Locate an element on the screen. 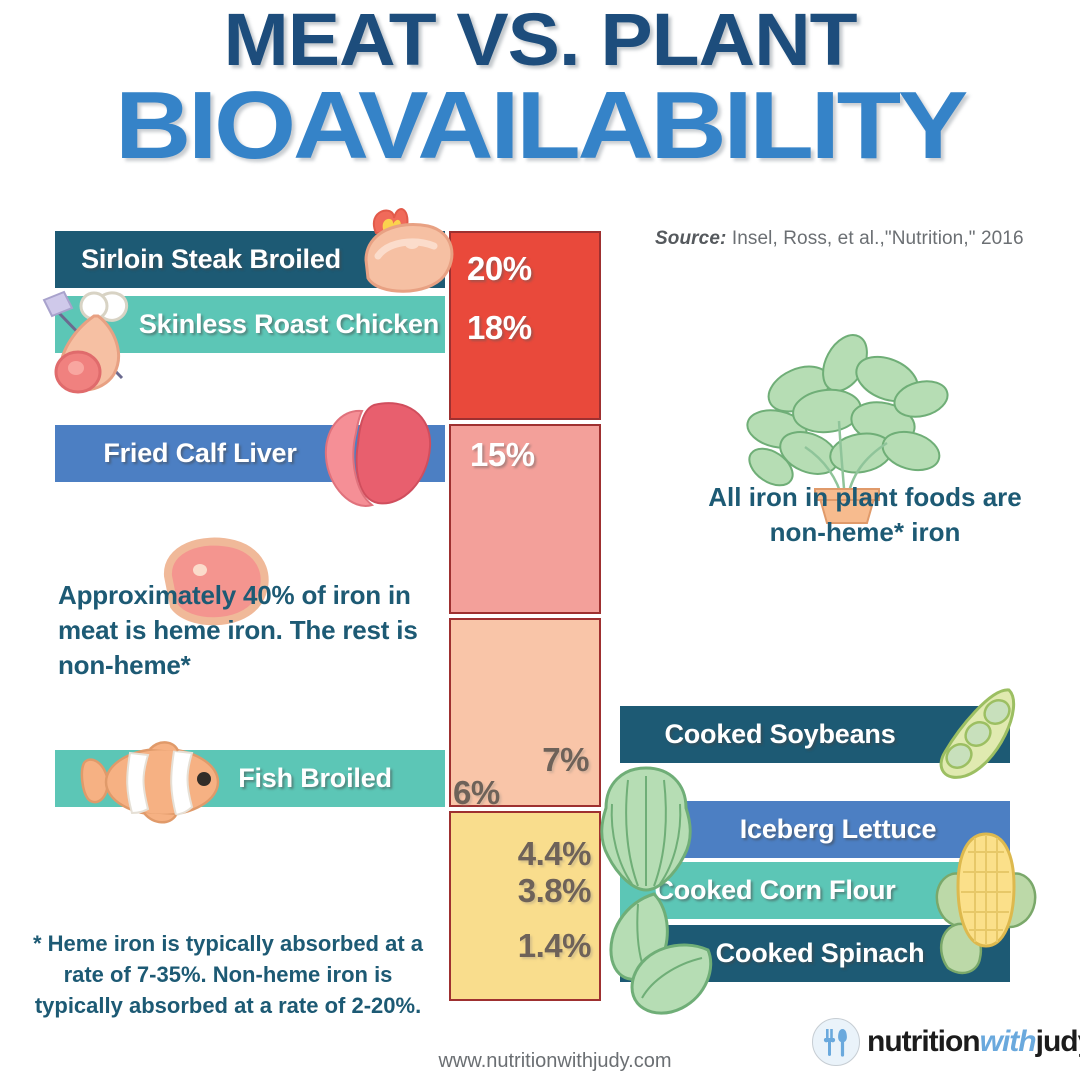  value-label-15: 15% is located at coordinates (502, 454).